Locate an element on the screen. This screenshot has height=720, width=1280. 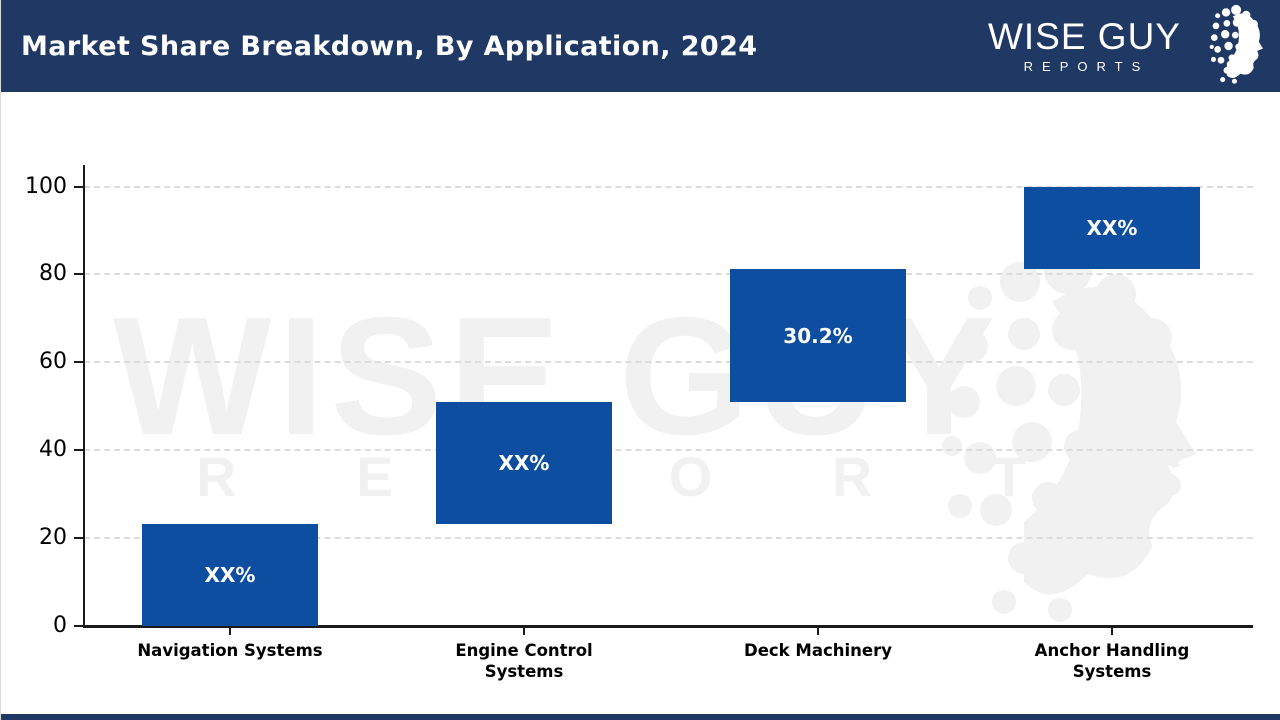
bar-anchor-handling-systems: XX% is located at coordinates (1112, 228).